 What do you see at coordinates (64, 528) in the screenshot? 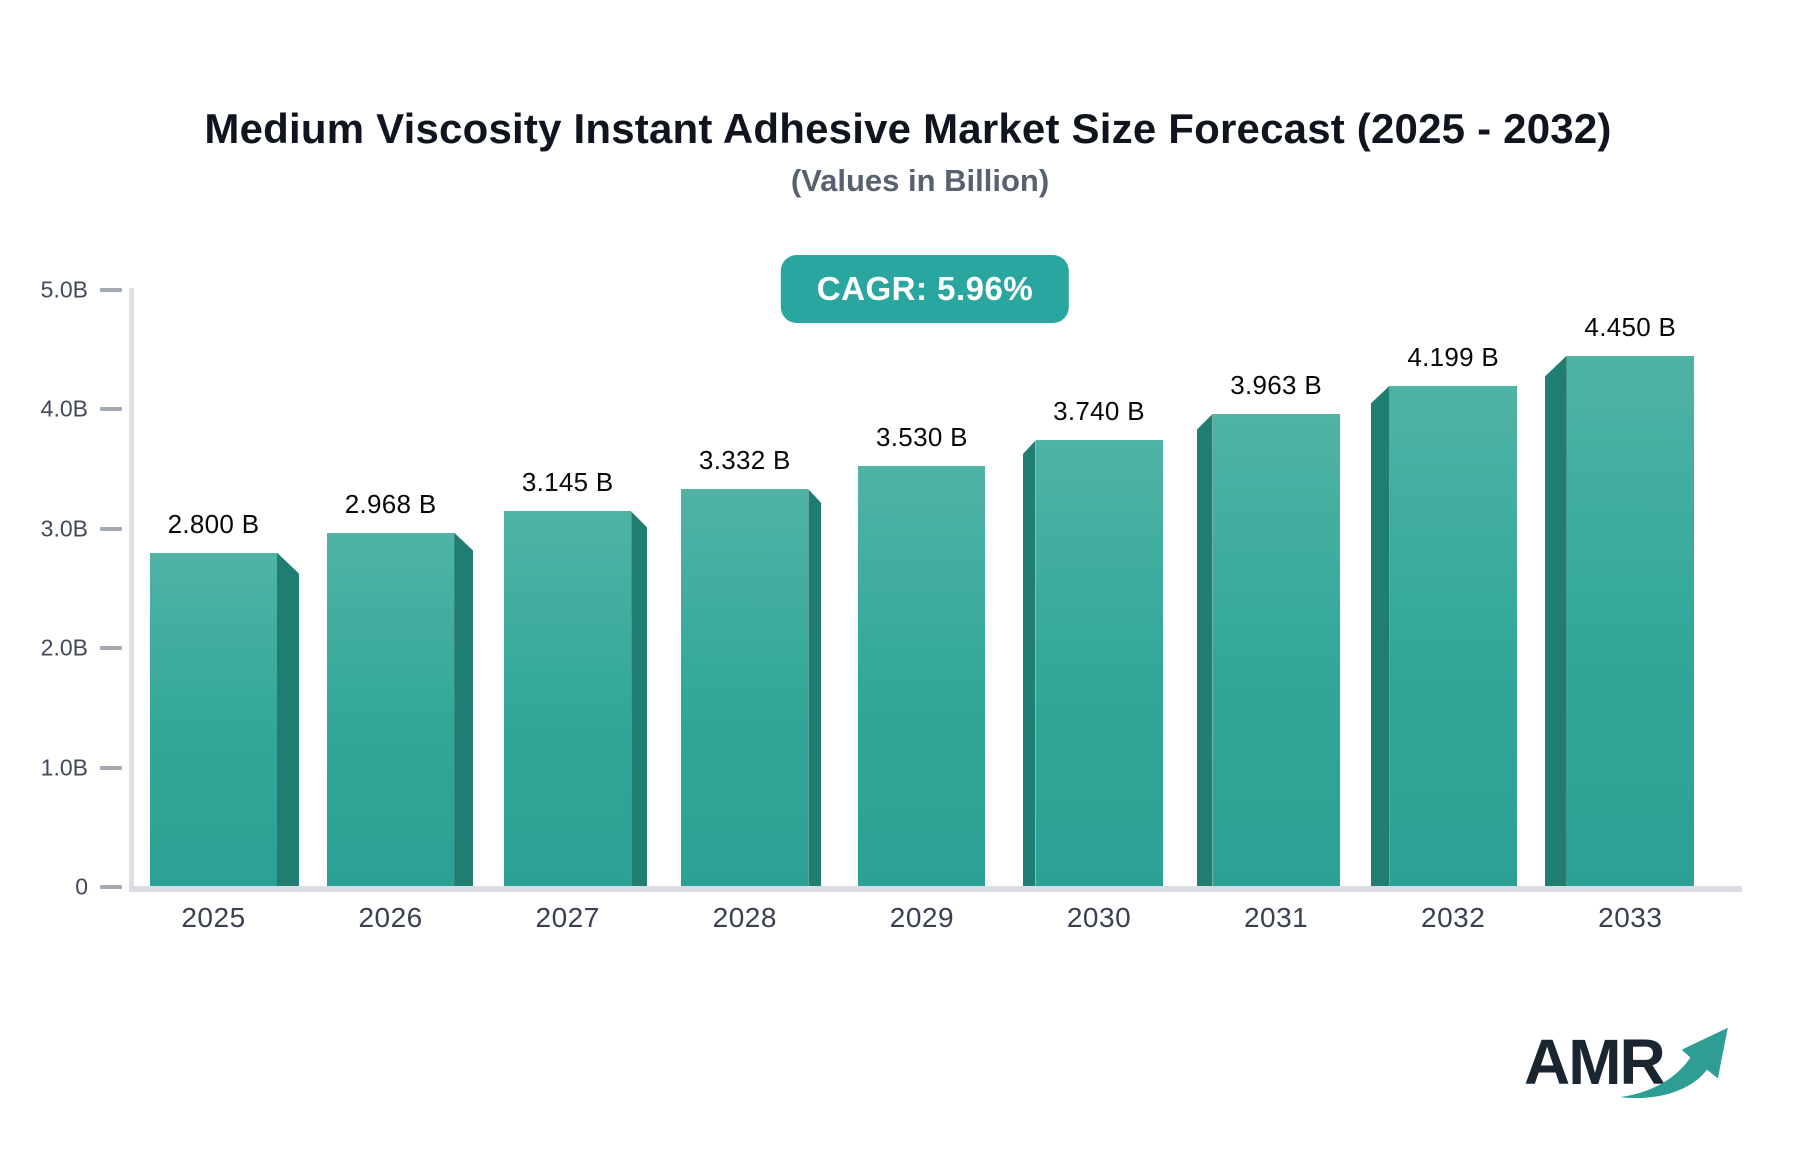
I see `y-axis-tick-label: 3.0B` at bounding box center [64, 528].